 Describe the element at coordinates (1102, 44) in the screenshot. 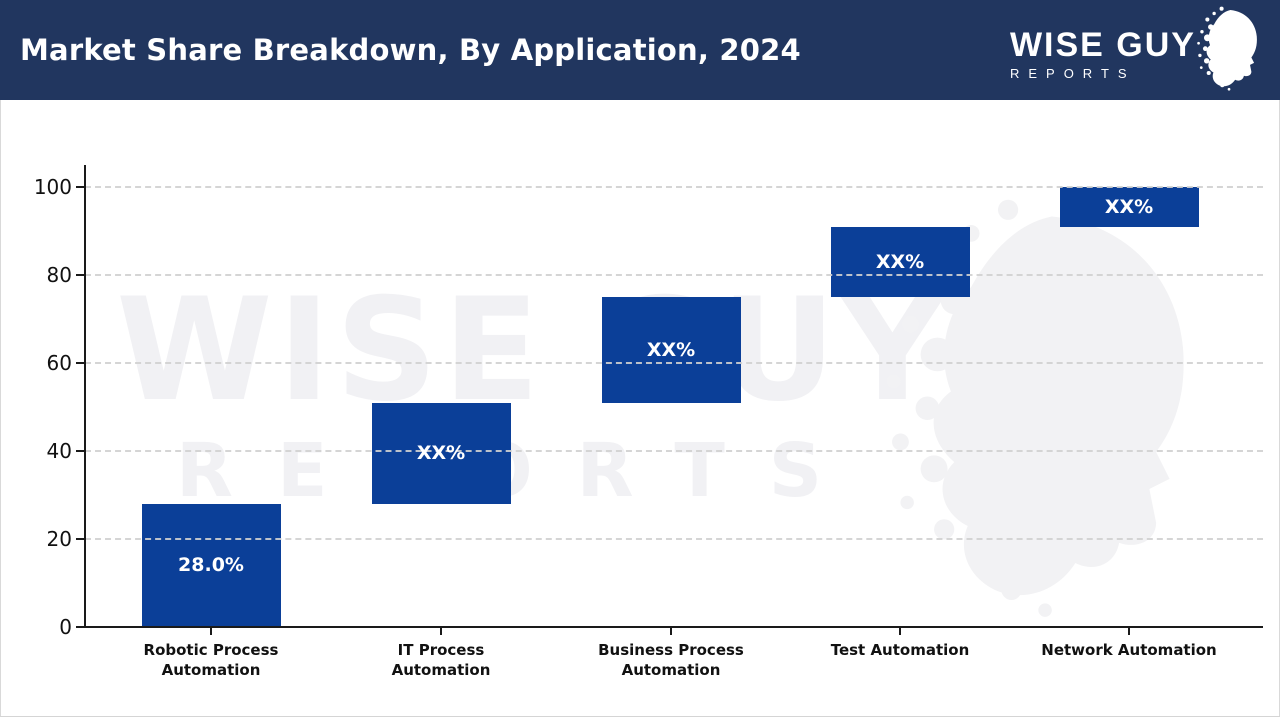

I see `logo-wordmark: WISE GUY` at that location.